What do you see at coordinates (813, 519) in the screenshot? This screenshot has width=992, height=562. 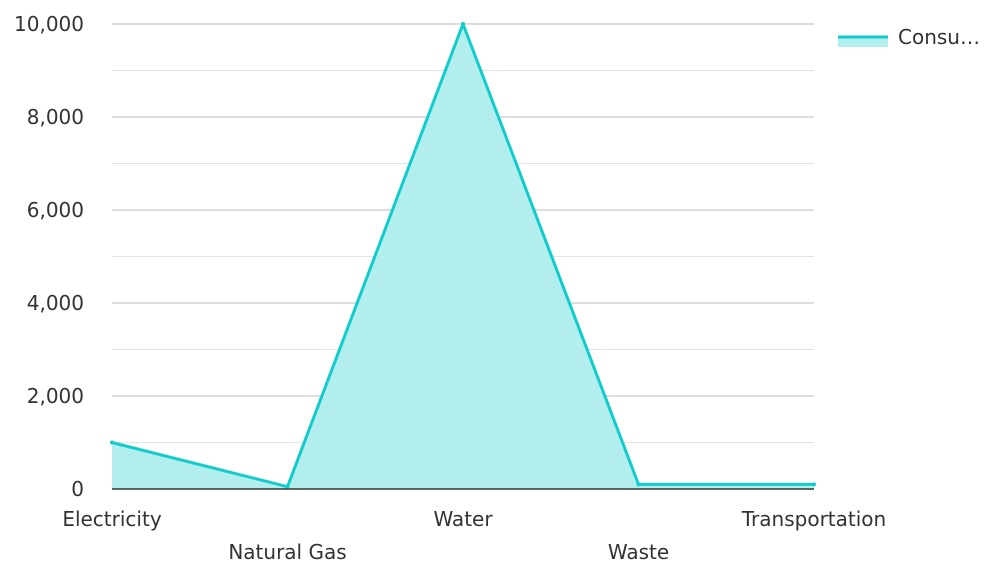 I see `x-tick-label: Transportation` at bounding box center [813, 519].